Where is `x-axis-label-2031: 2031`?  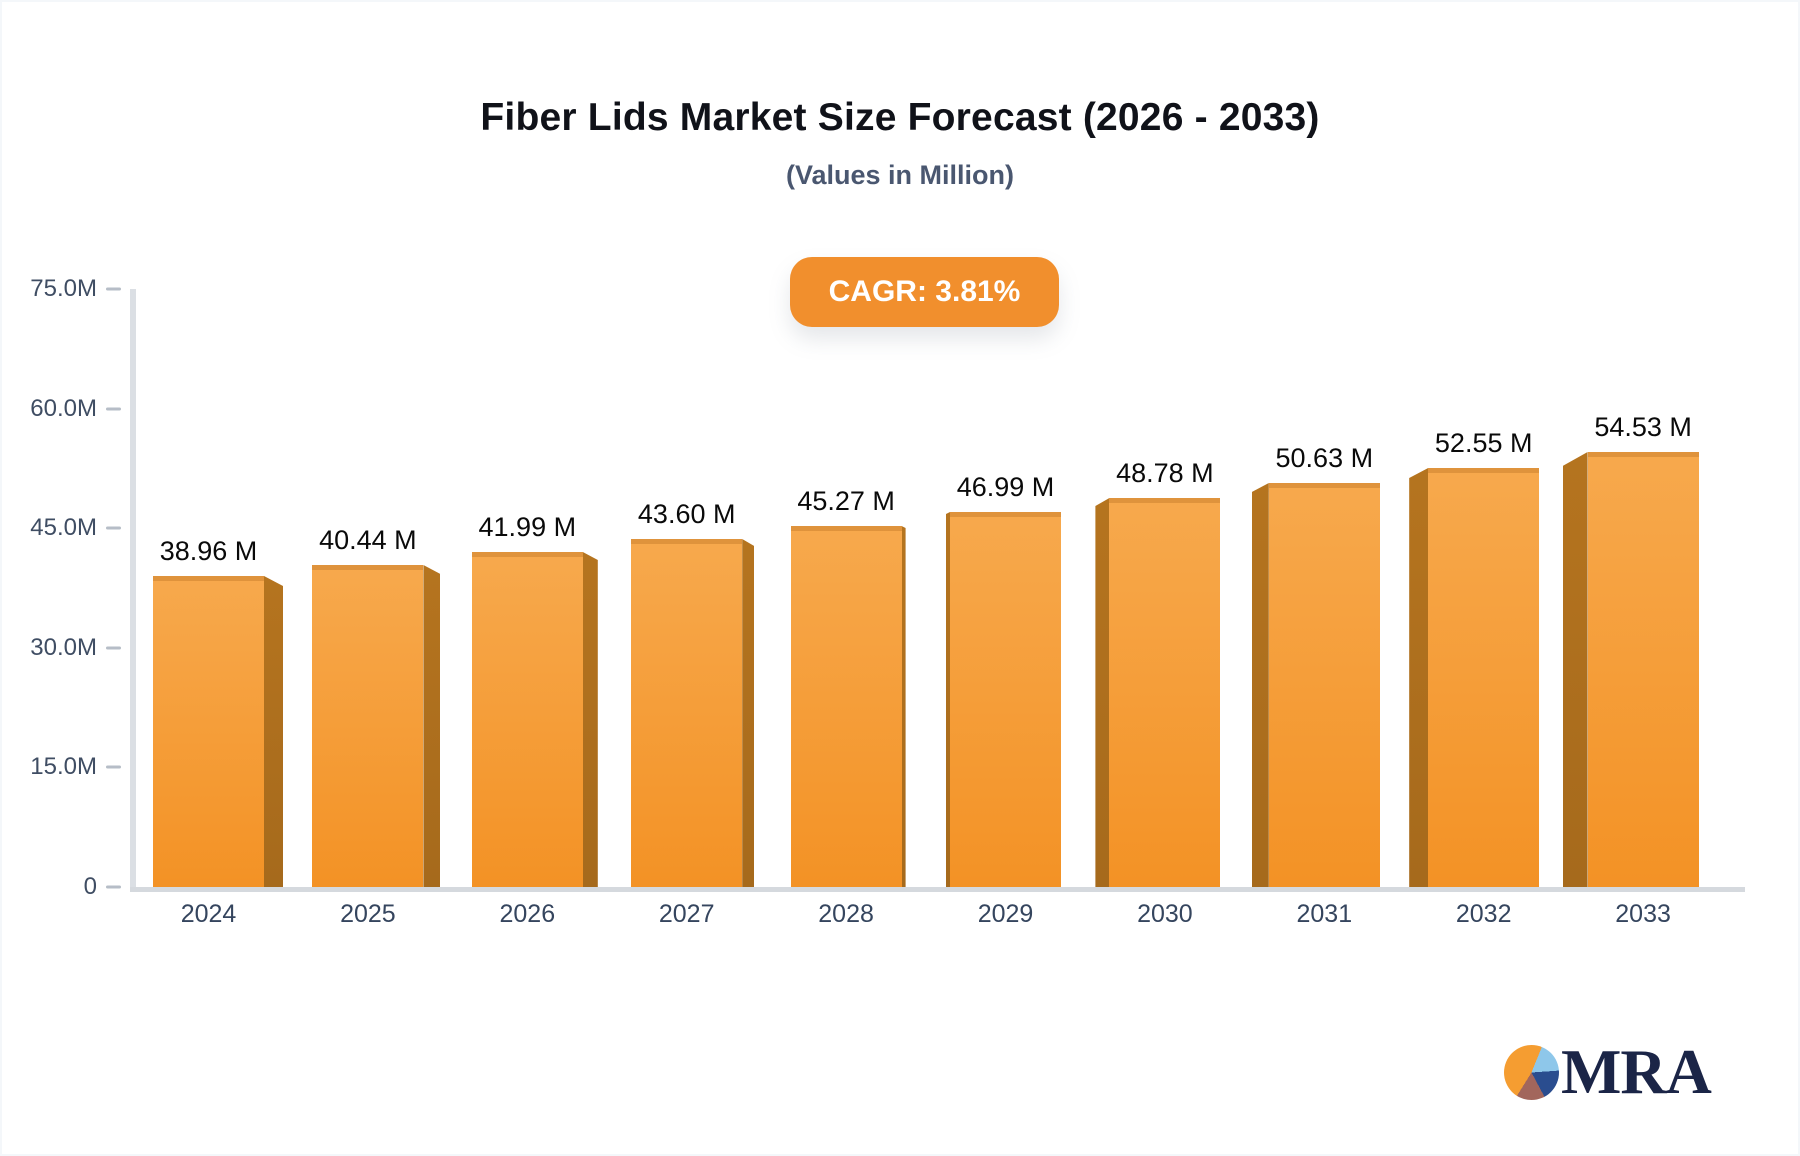 x-axis-label-2031: 2031 is located at coordinates (1324, 914).